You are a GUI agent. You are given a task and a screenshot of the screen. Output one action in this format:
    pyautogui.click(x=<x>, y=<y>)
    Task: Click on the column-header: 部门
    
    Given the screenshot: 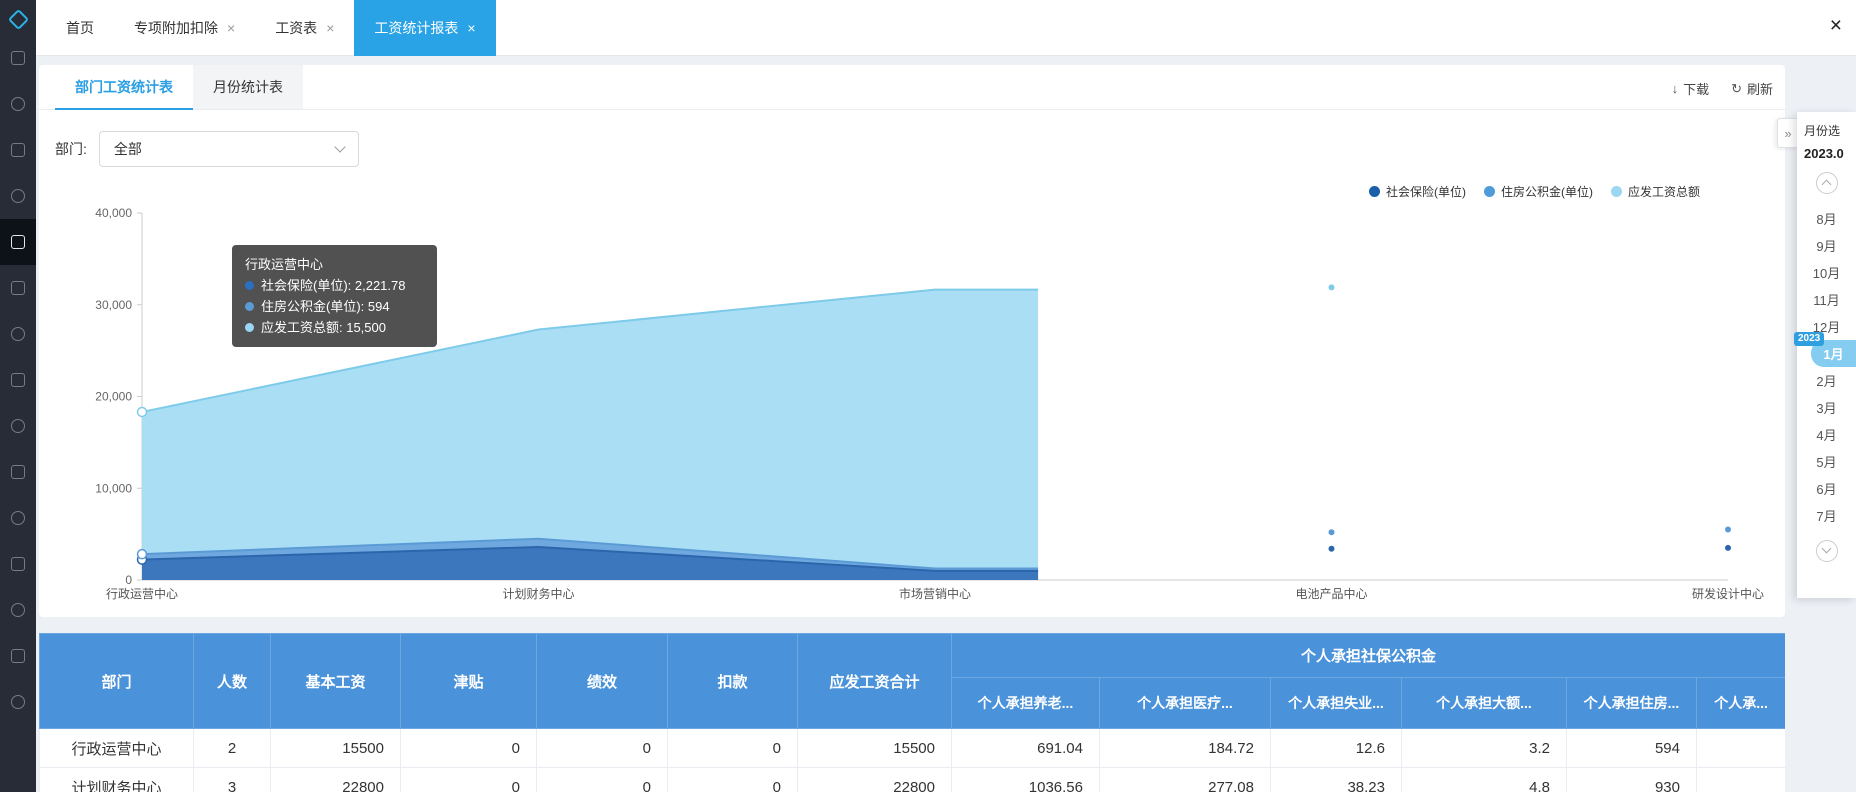 What is the action you would take?
    pyautogui.click(x=116, y=681)
    